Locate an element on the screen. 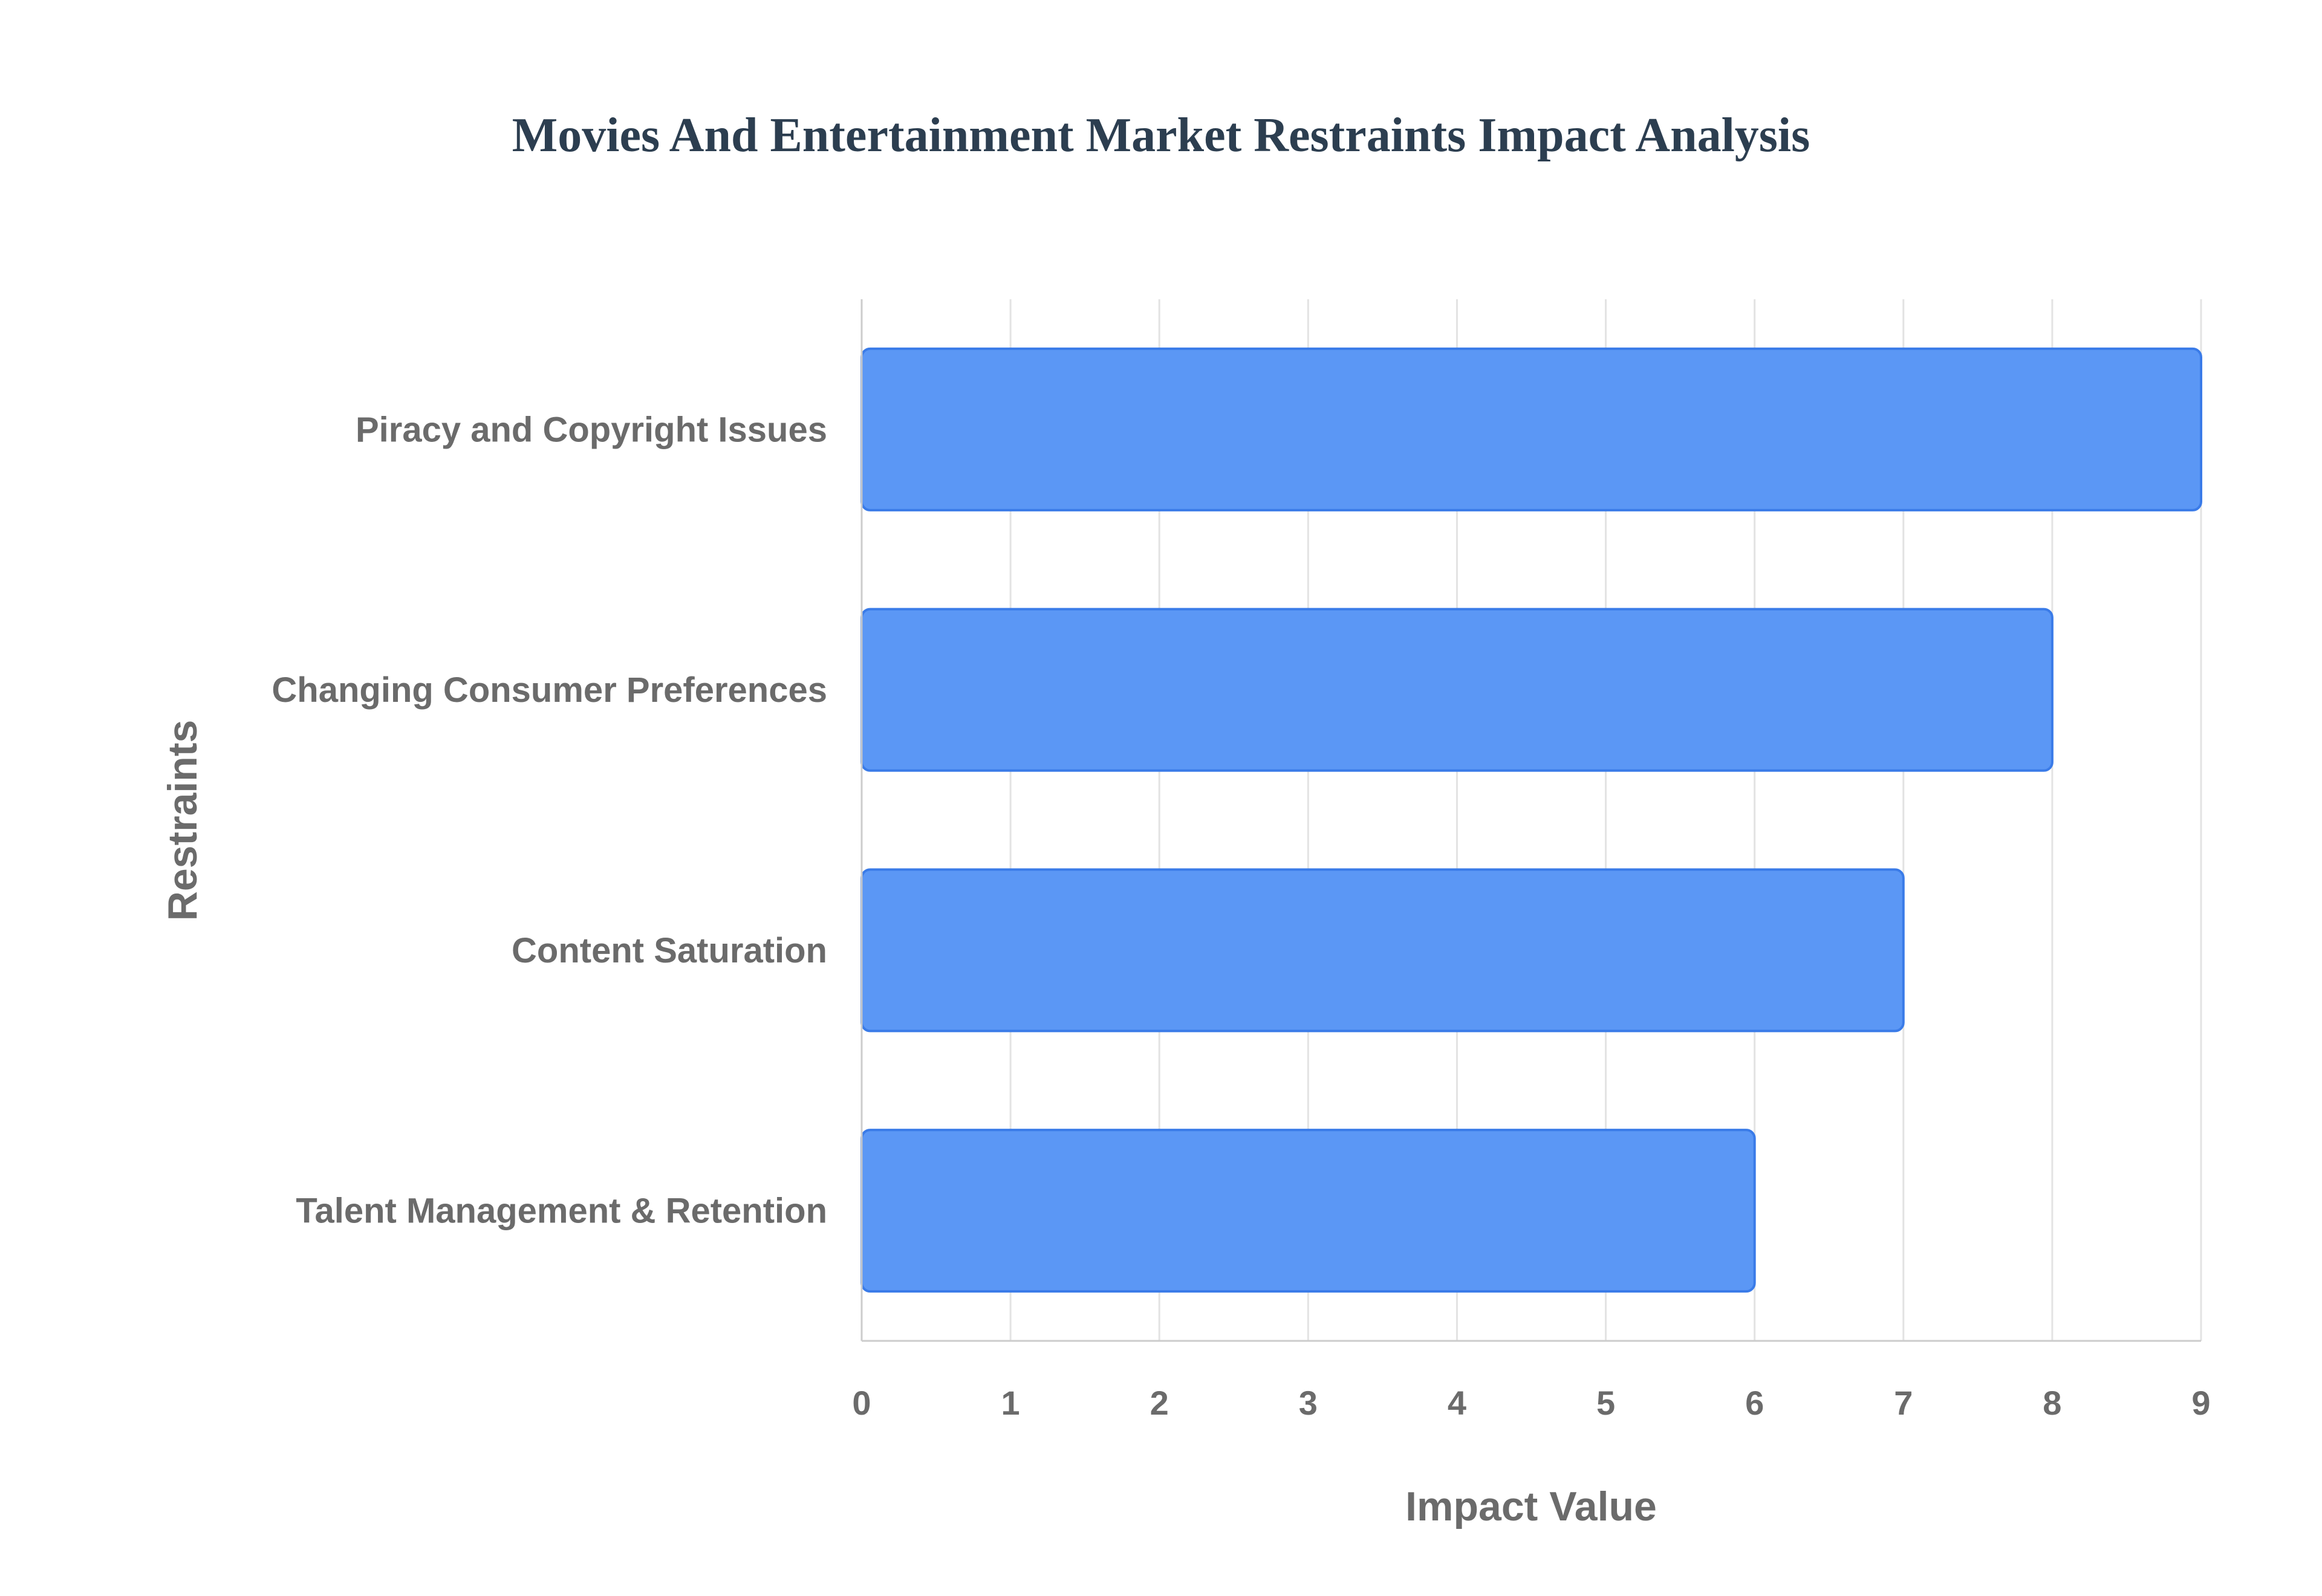 The image size is (2322, 1596). x-tick-label: 7 is located at coordinates (1904, 1403).